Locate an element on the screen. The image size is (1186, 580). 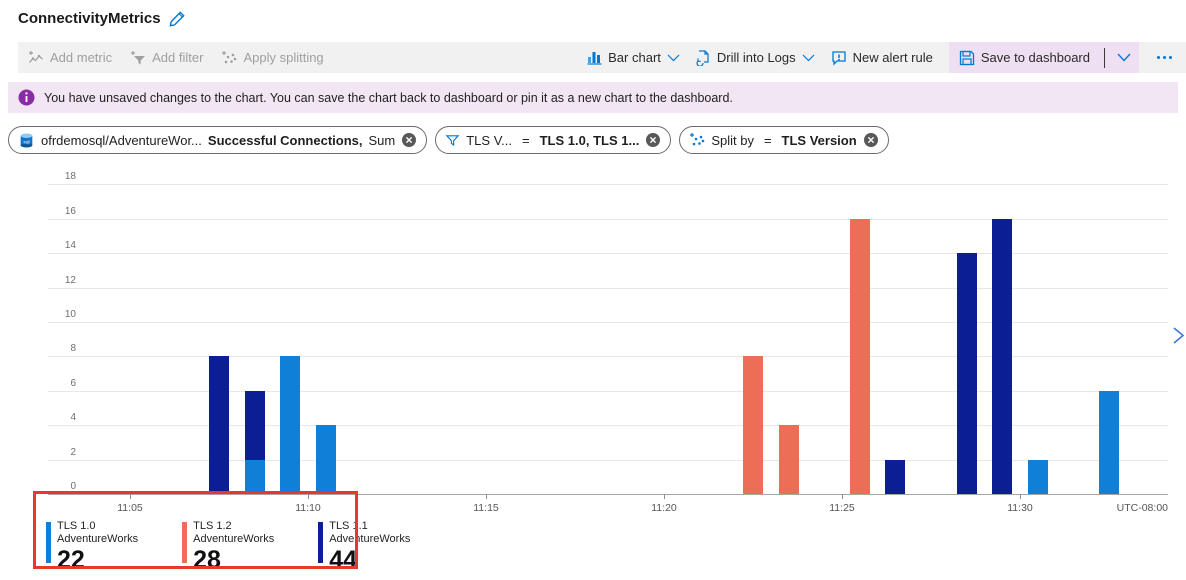
y-axis-label: 16 is located at coordinates (70, 211).